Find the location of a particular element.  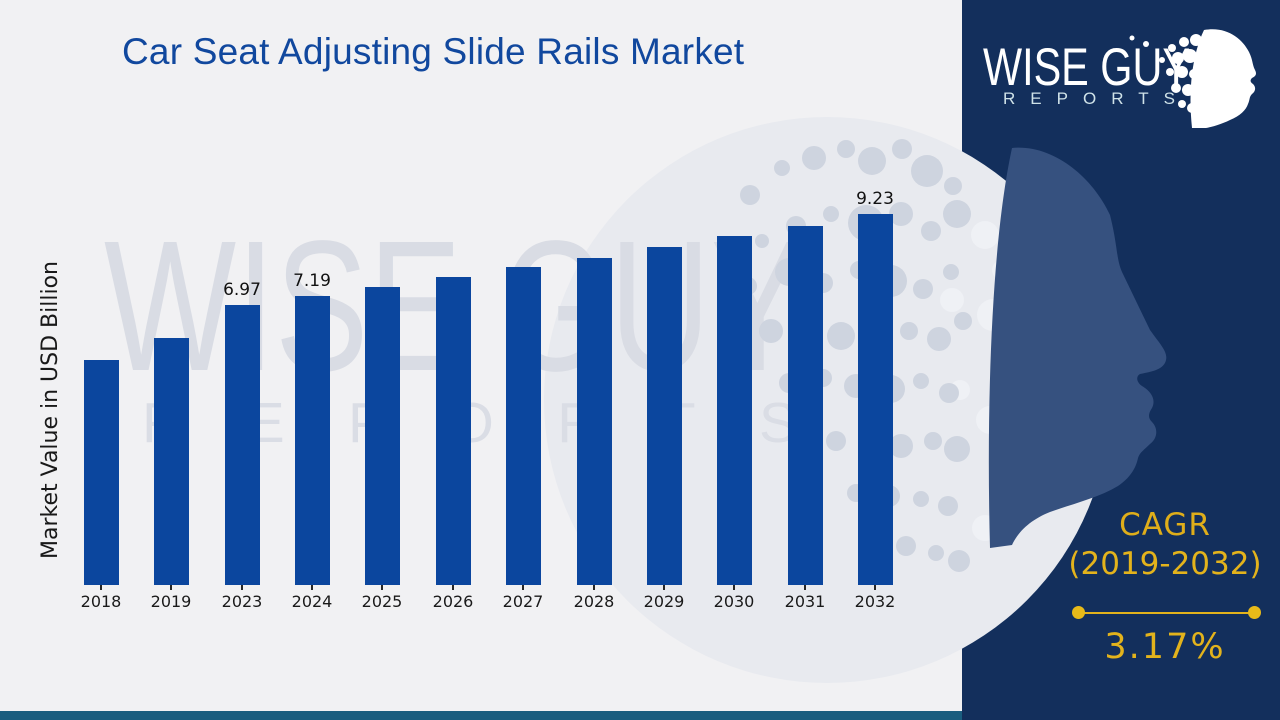

x-tick-label-2023: 2023 is located at coordinates (242, 601).